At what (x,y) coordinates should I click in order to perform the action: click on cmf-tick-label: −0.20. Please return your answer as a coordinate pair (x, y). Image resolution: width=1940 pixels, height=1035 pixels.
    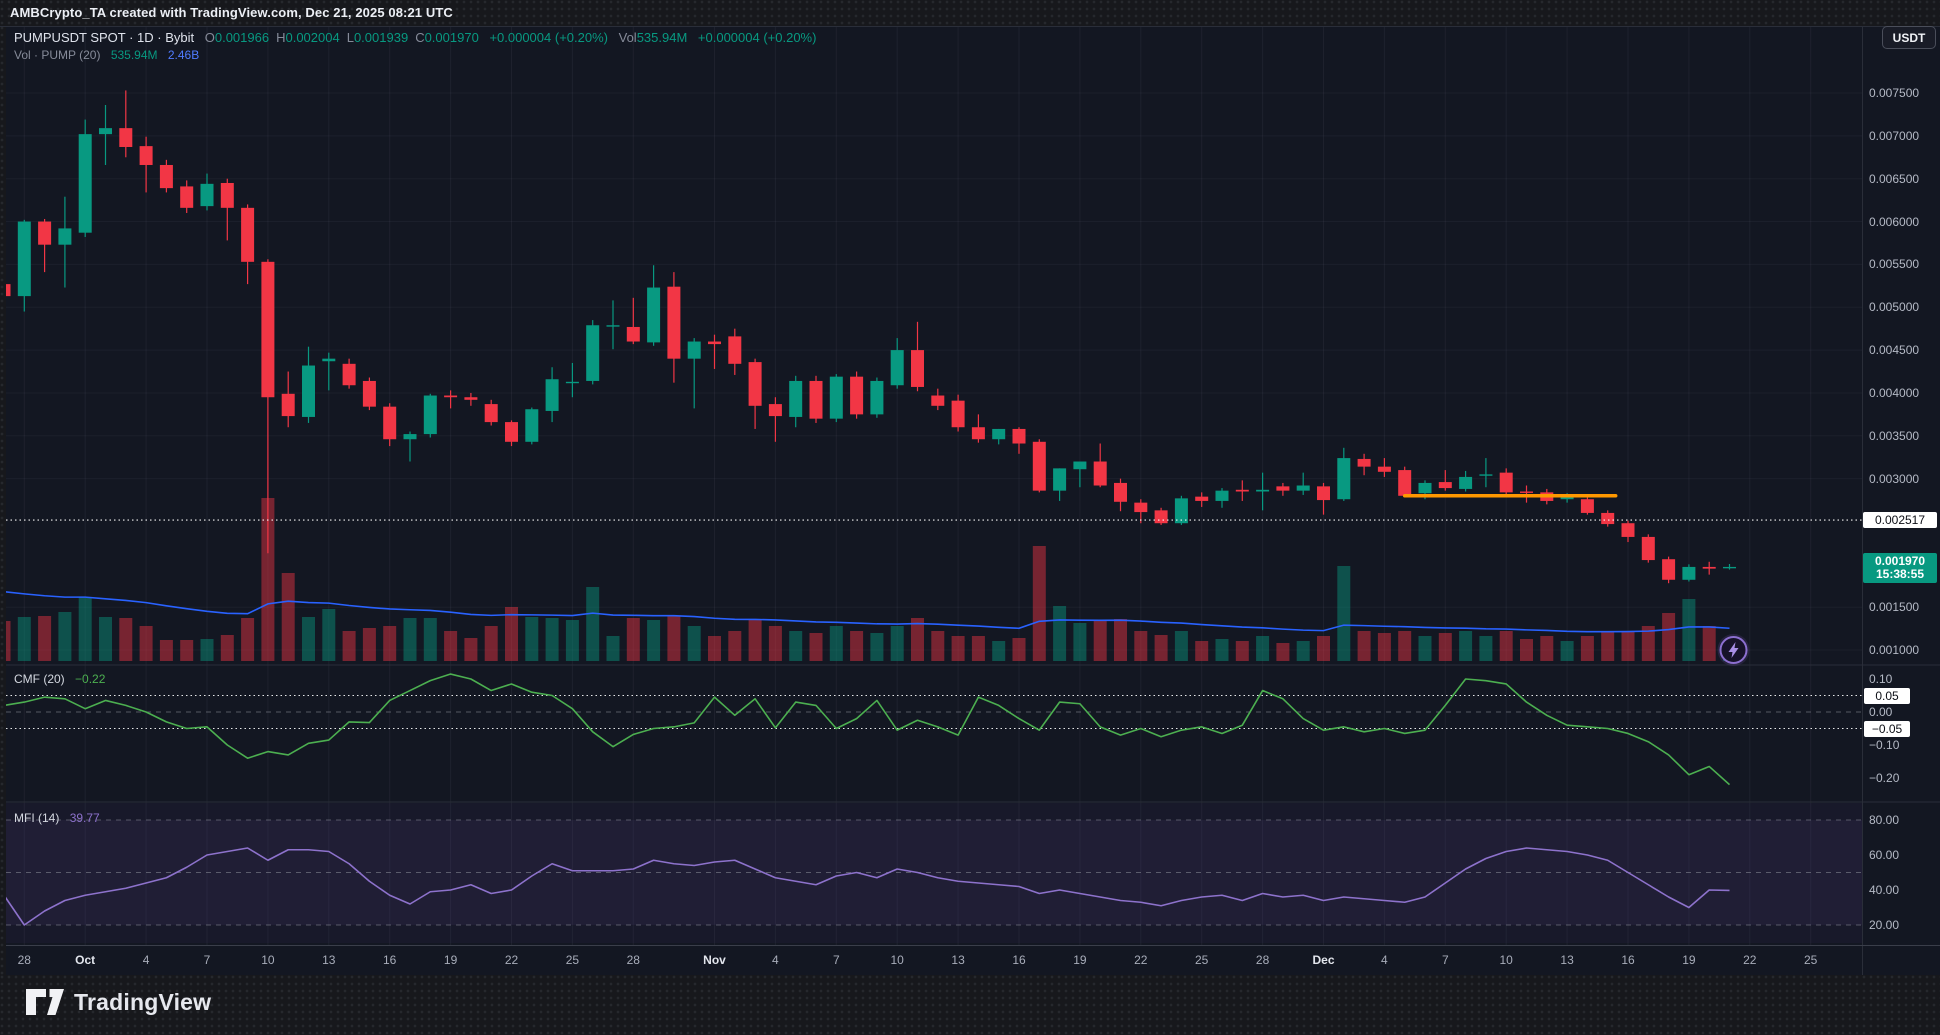
    Looking at the image, I should click on (1884, 778).